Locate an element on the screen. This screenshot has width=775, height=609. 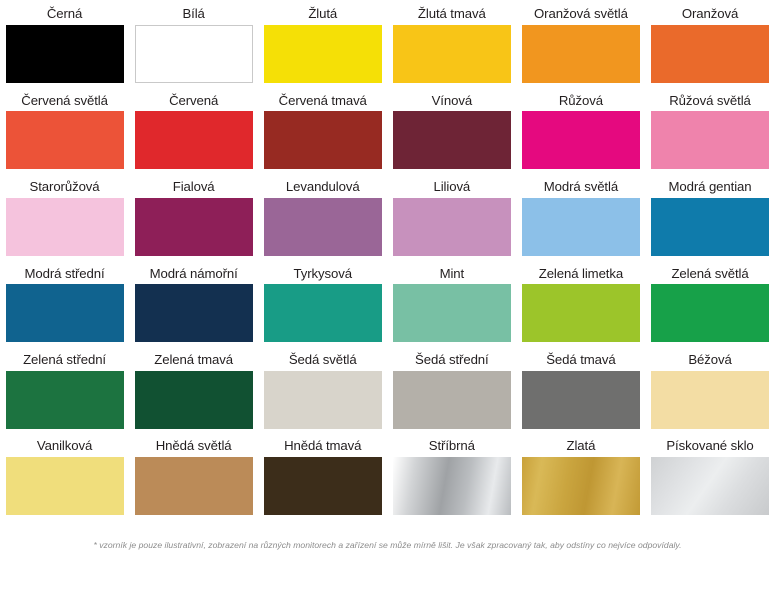
swatch-cell: Růžová světlá is located at coordinates (709, 133).